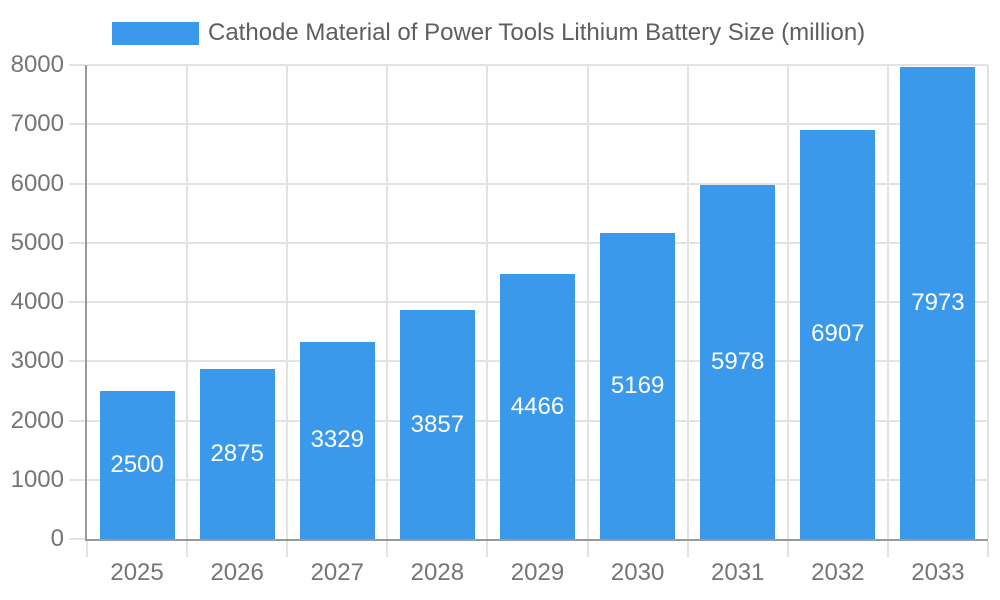  I want to click on bar: 2500, so click(137, 464).